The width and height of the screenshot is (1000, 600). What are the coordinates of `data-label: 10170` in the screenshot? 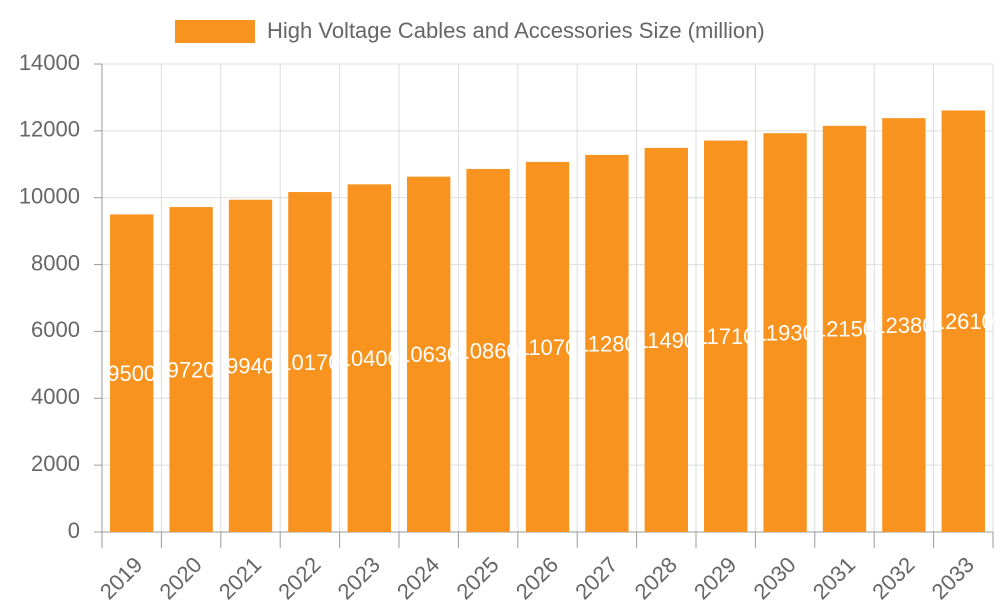 It's located at (309, 362).